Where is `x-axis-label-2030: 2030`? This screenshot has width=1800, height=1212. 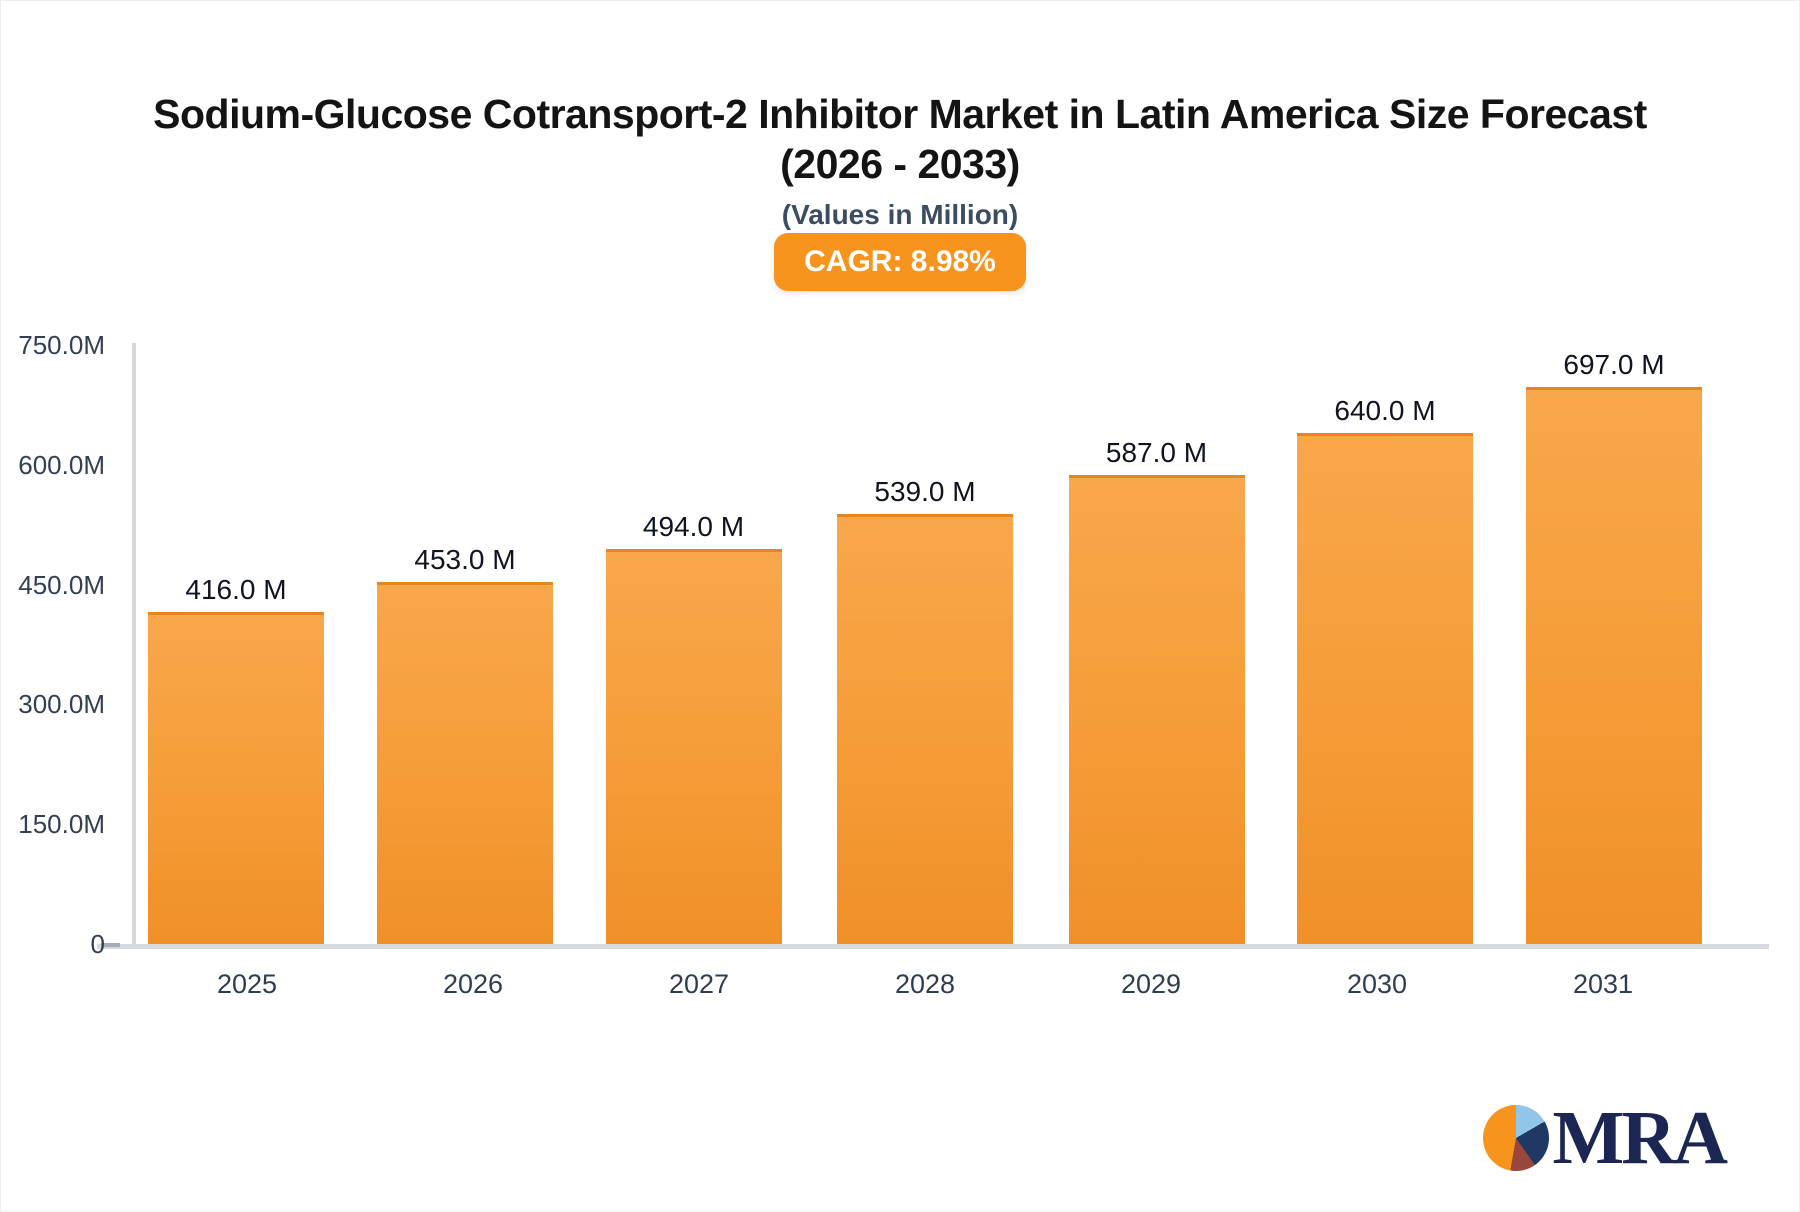 x-axis-label-2030: 2030 is located at coordinates (1377, 984).